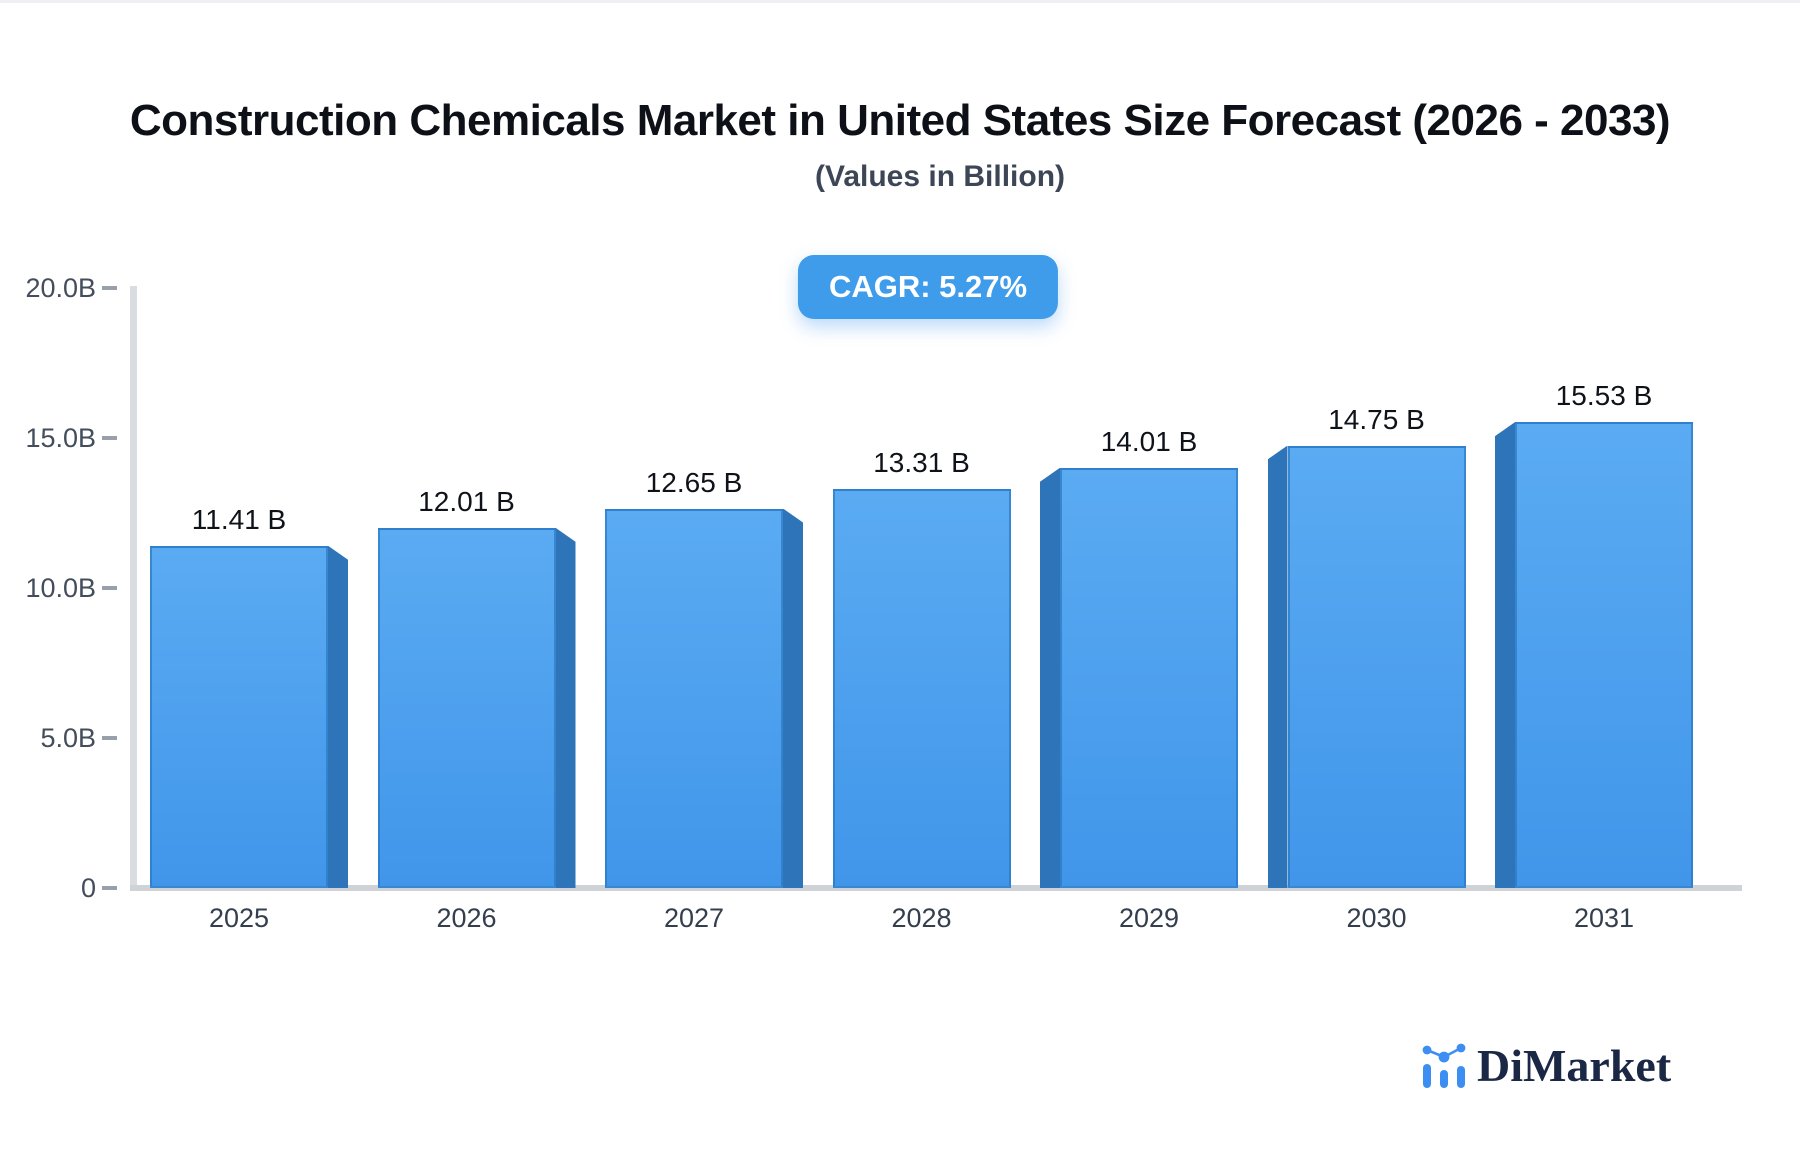 This screenshot has height=1156, width=1800. I want to click on bar-2027, so click(694, 698).